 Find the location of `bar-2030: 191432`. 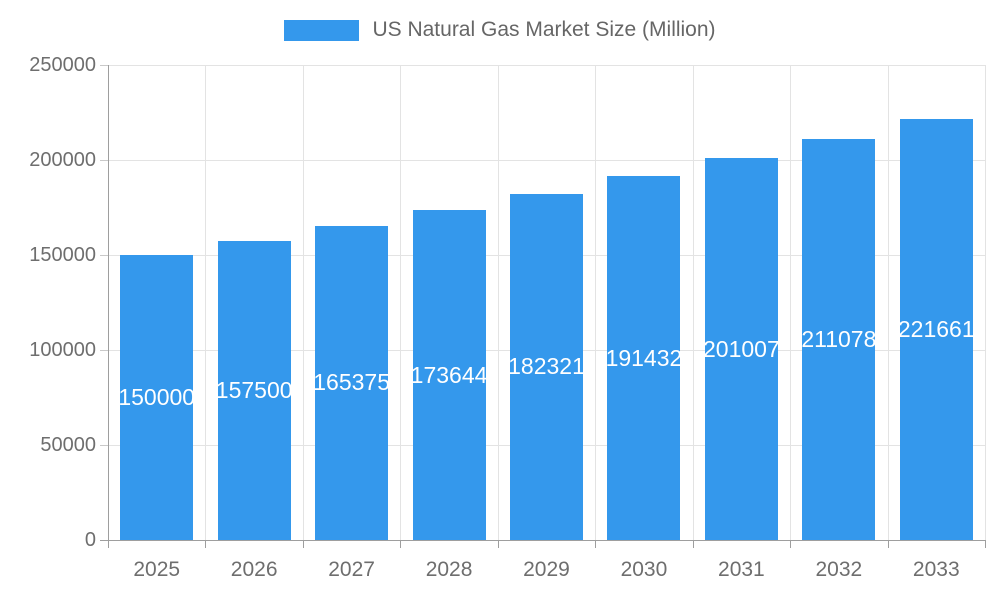

bar-2030: 191432 is located at coordinates (644, 358).